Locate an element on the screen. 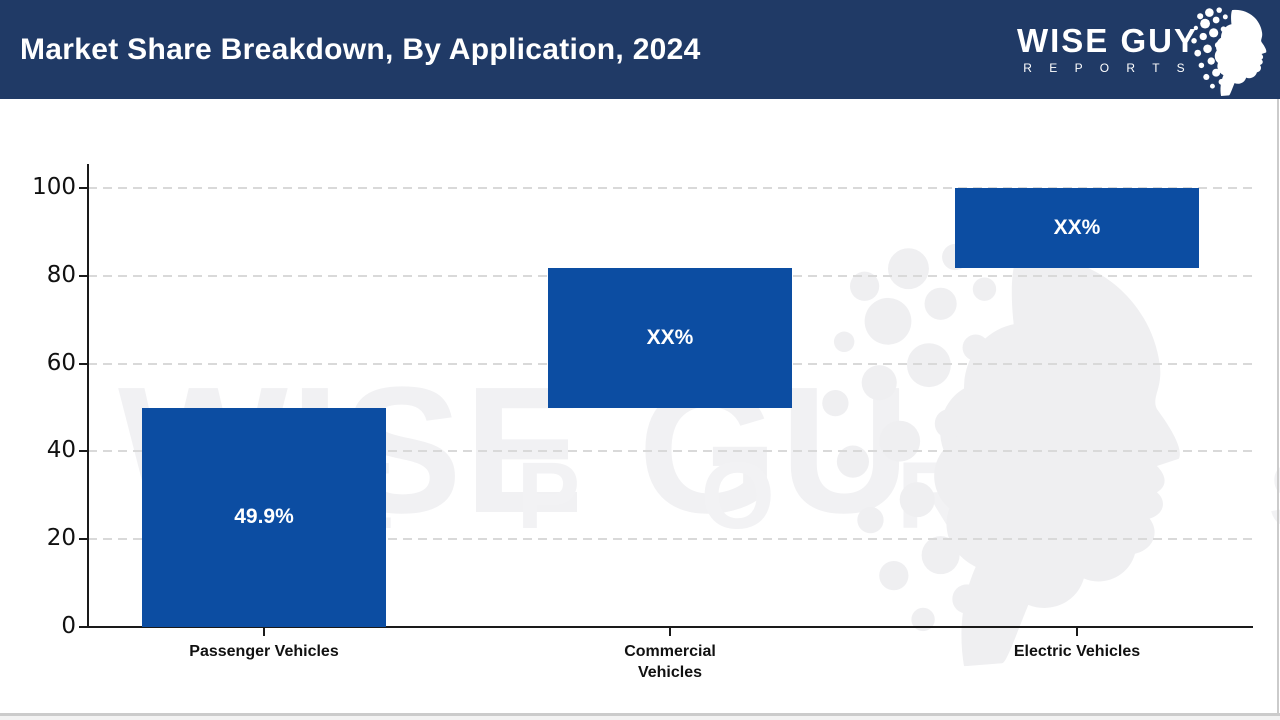 Image resolution: width=1280 pixels, height=720 pixels. category-label-line: Vehicles is located at coordinates (670, 672).